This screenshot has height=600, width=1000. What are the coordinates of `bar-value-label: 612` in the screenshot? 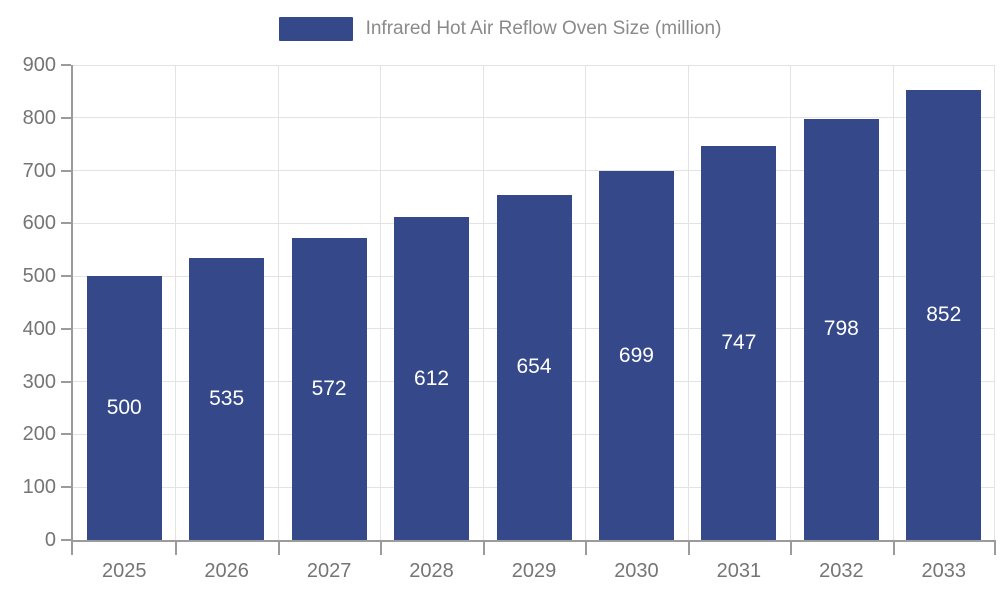 It's located at (432, 378).